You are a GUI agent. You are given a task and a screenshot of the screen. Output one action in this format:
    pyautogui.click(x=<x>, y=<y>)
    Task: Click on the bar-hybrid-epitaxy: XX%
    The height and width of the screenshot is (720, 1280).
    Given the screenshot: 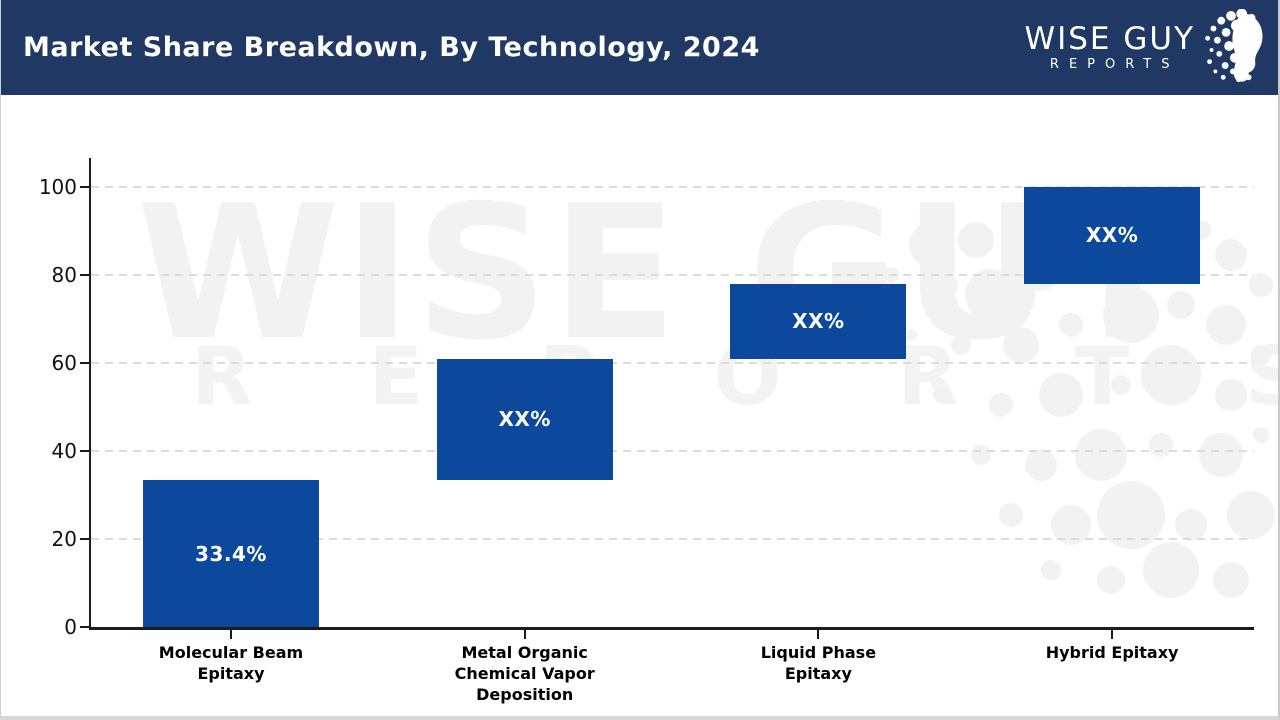 What is the action you would take?
    pyautogui.click(x=1112, y=235)
    